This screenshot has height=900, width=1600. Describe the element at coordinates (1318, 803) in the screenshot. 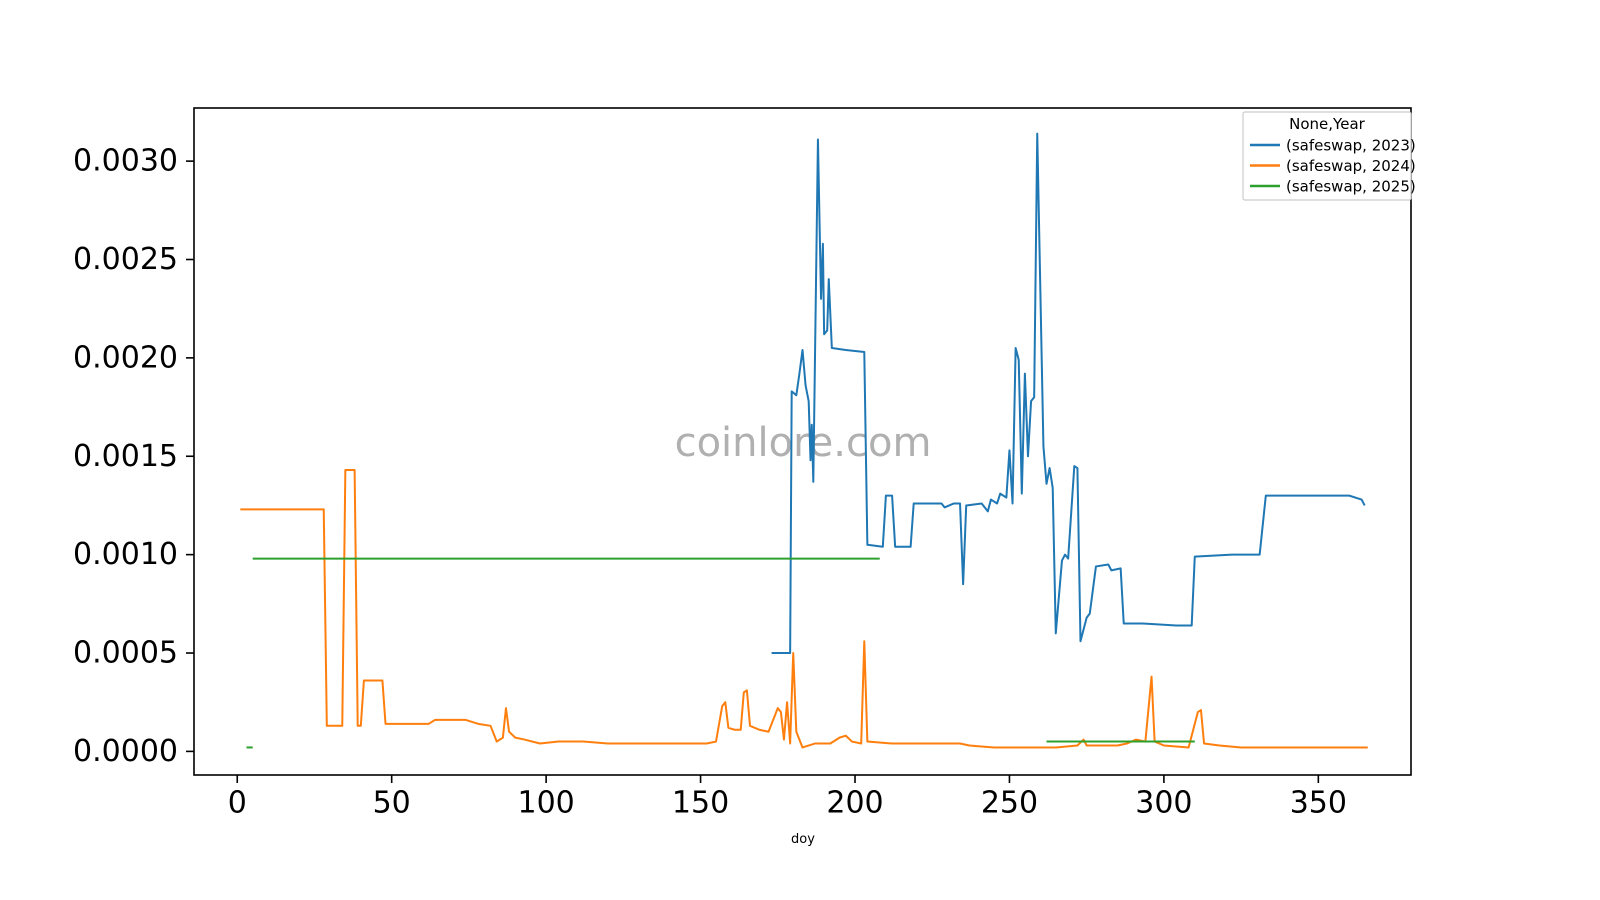

I see `x-tick-label: 350` at that location.